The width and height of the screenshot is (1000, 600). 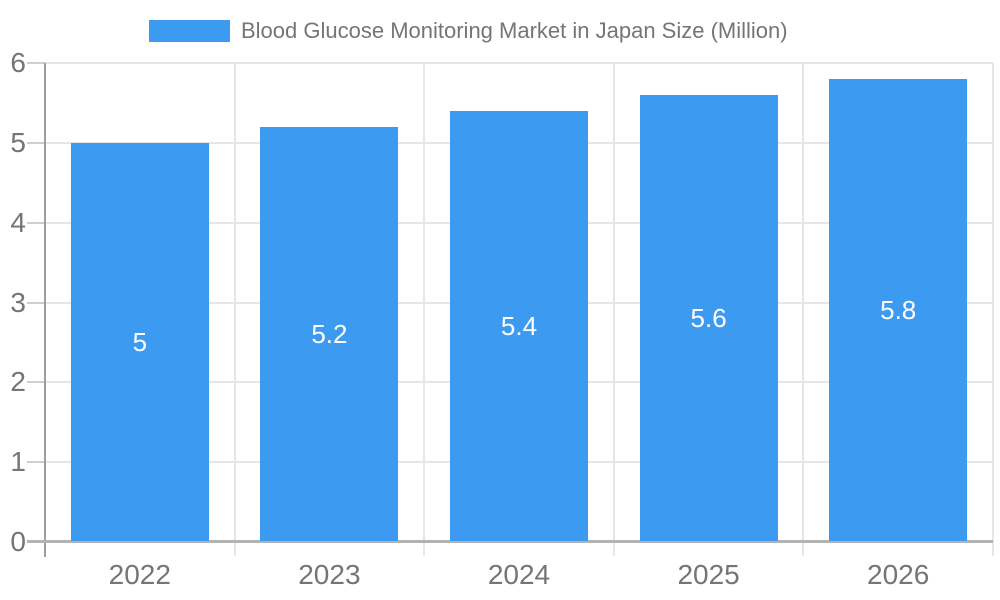 I want to click on bar-value-label: 5.6, so click(x=708, y=318).